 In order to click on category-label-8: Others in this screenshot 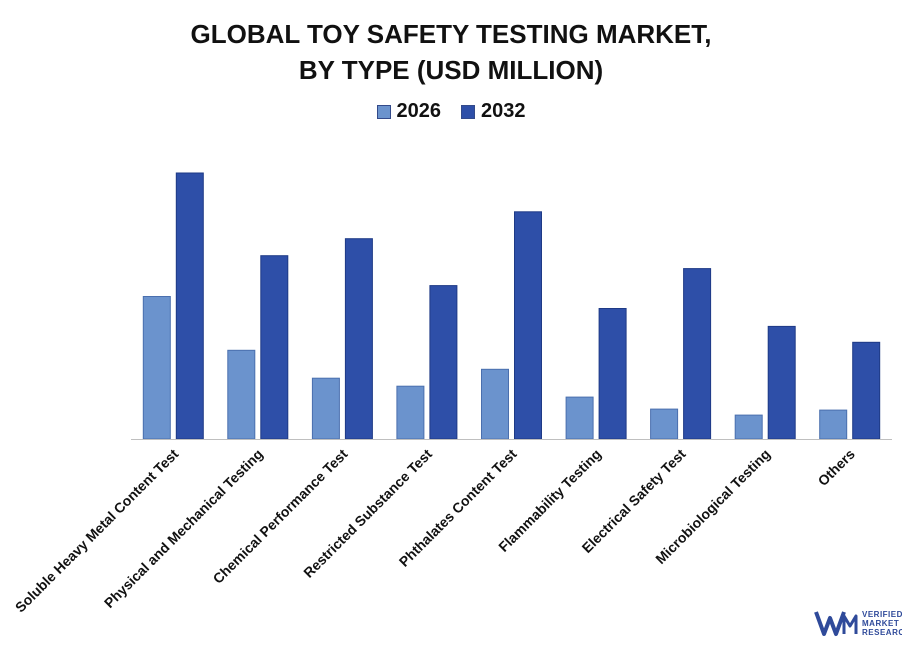, I will do `click(836, 467)`.